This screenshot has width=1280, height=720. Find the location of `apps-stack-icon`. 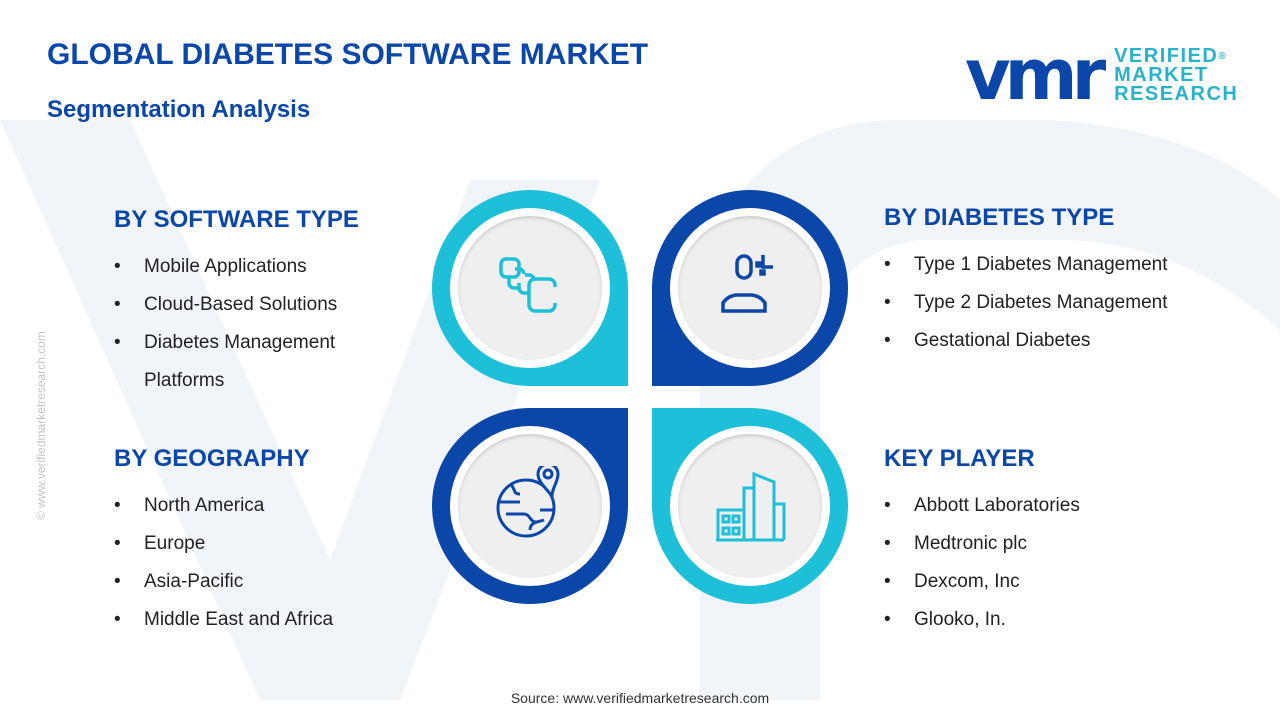

apps-stack-icon is located at coordinates (528, 285).